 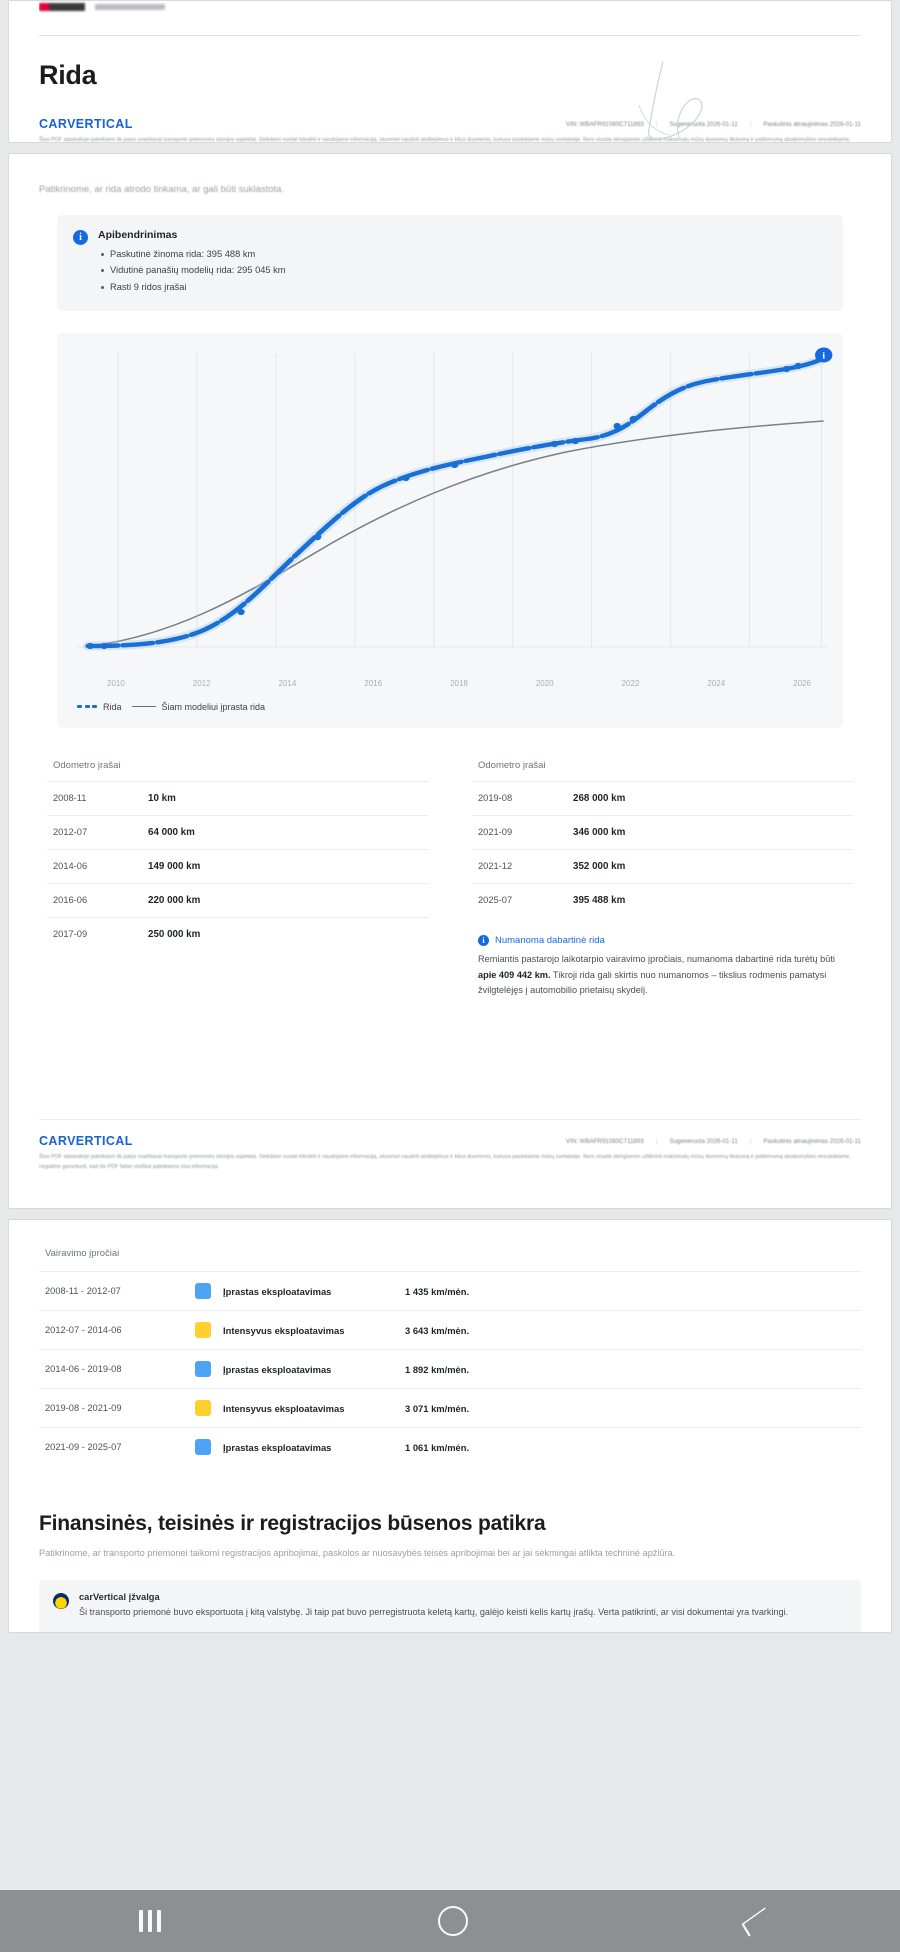 I want to click on cell-date: 2016-06, so click(x=70, y=900).